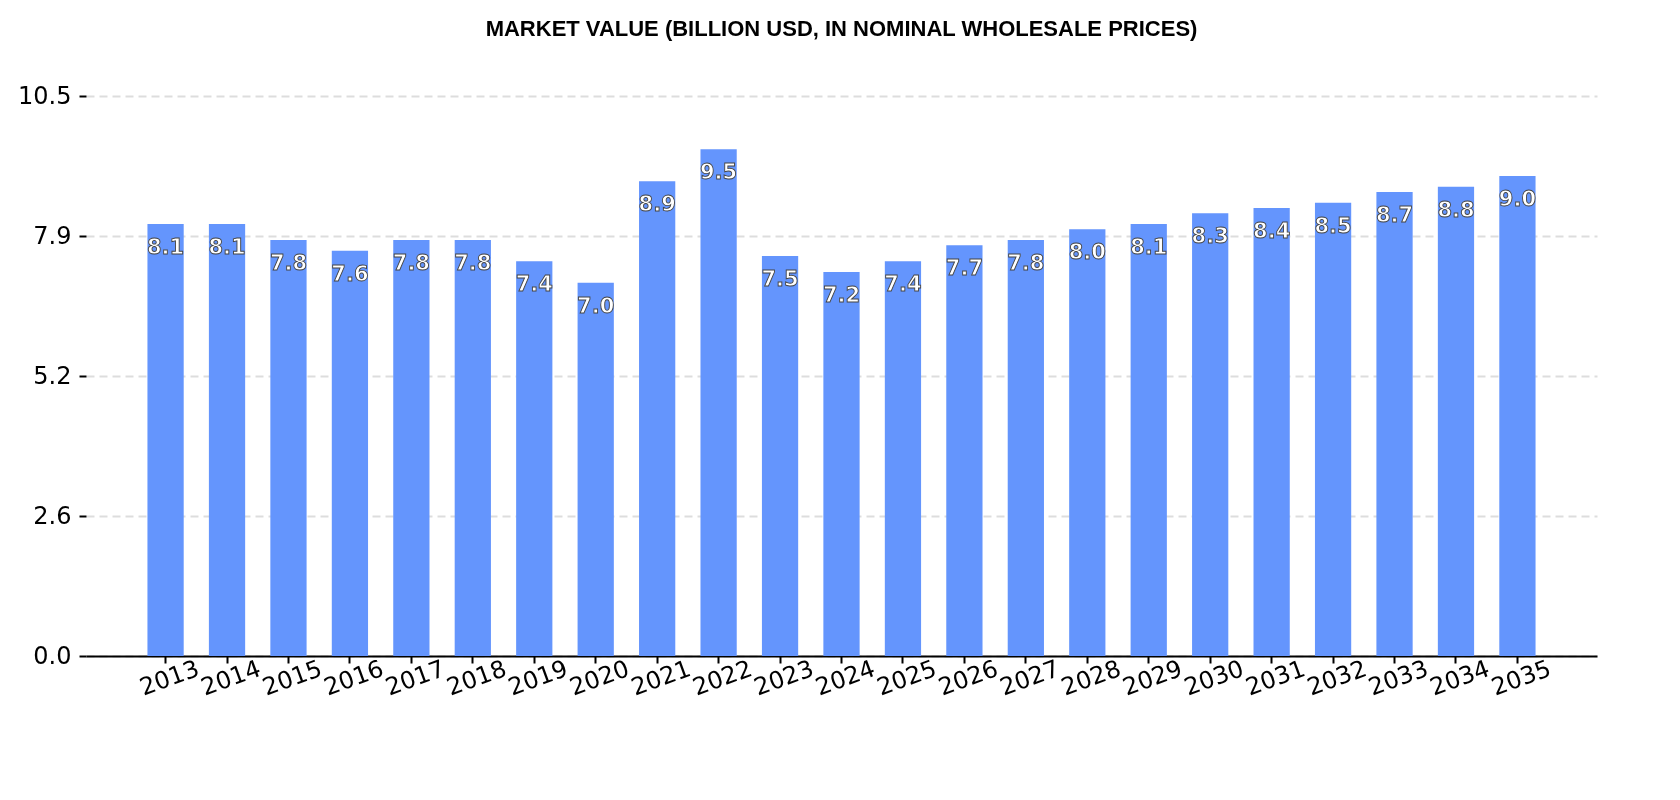 The width and height of the screenshot is (1680, 800). Describe the element at coordinates (52, 235) in the screenshot. I see `y-tick-label: 7.9` at that location.